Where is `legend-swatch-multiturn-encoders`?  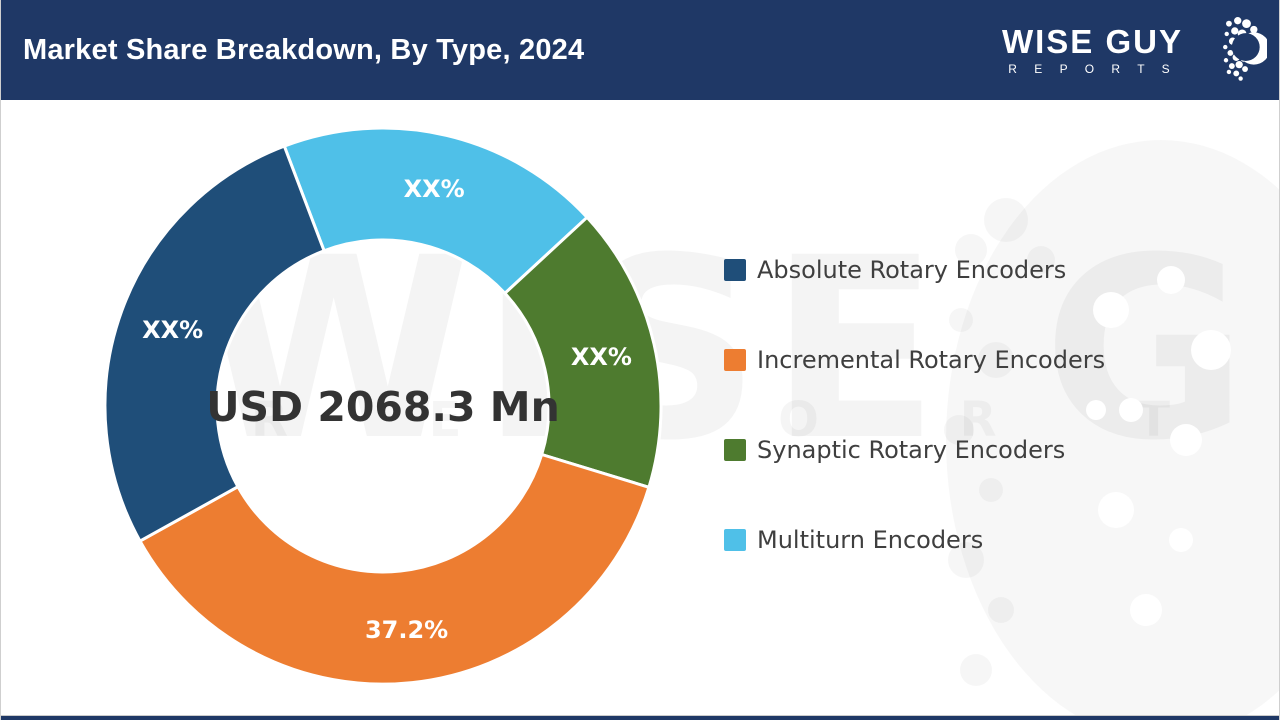
legend-swatch-multiturn-encoders is located at coordinates (735, 540).